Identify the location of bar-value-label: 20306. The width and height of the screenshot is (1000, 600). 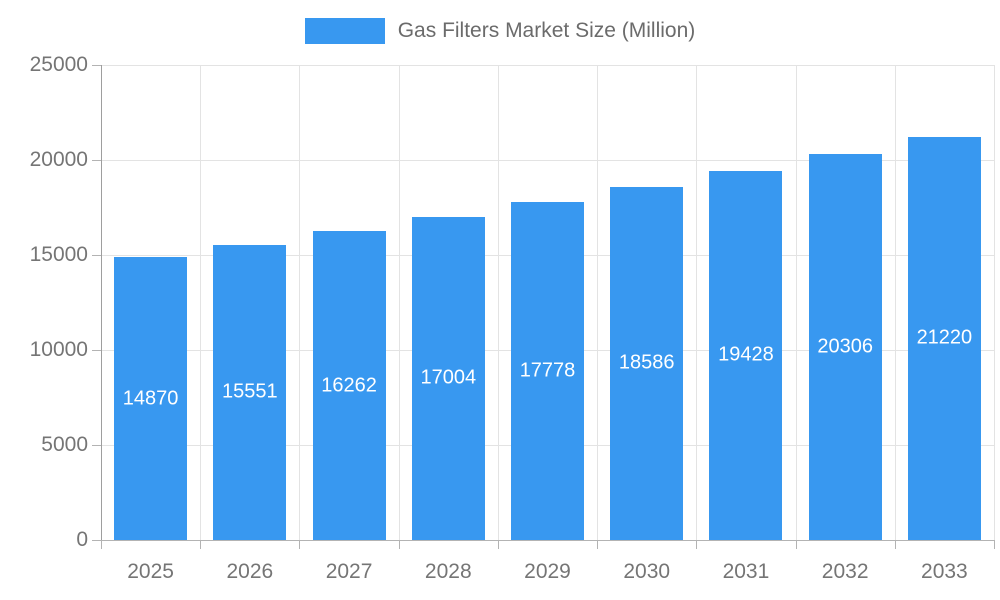
(845, 346).